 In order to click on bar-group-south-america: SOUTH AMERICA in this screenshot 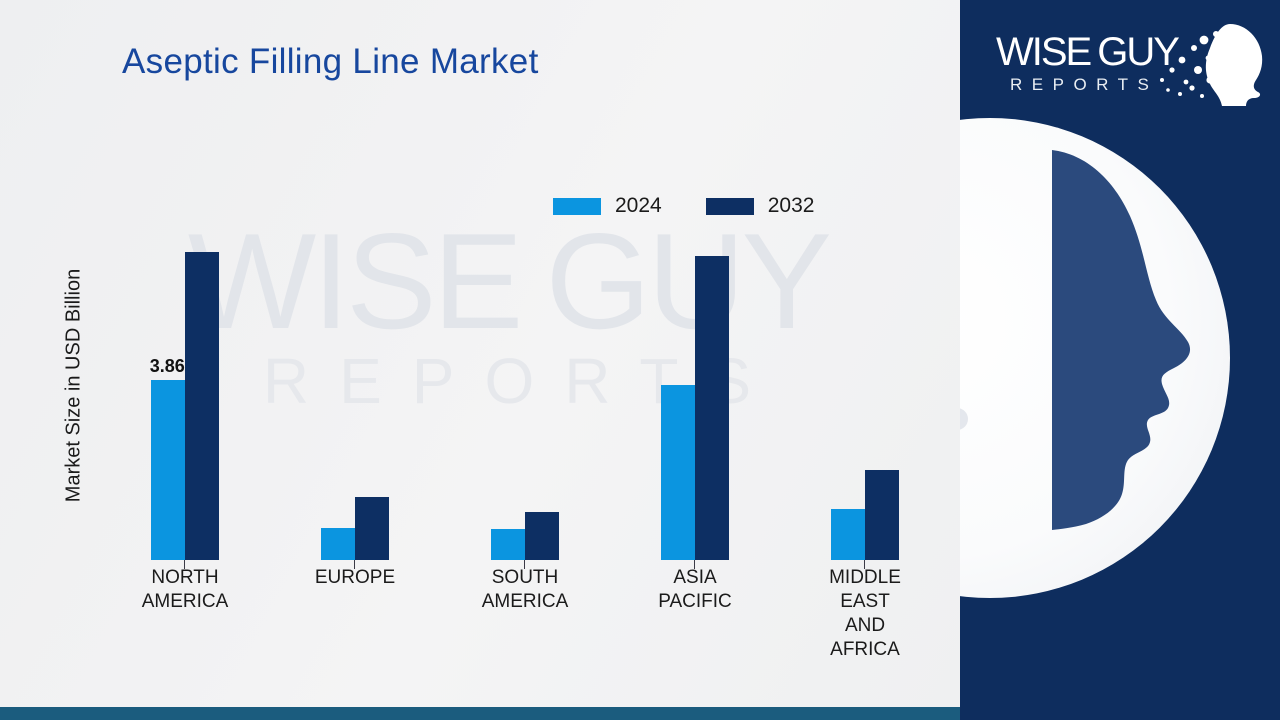, I will do `click(525, 396)`.